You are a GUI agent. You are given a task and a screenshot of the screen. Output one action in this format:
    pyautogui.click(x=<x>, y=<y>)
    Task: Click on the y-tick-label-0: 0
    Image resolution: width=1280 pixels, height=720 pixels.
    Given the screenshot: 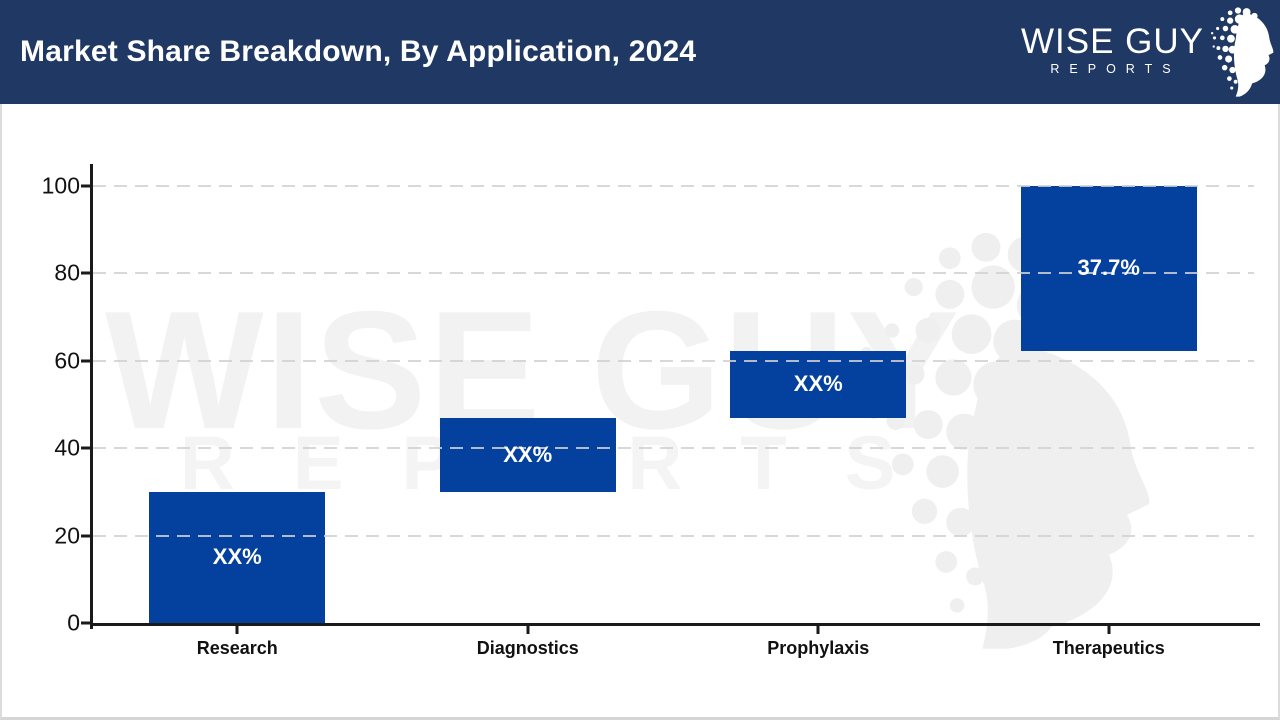 What is the action you would take?
    pyautogui.click(x=73, y=622)
    